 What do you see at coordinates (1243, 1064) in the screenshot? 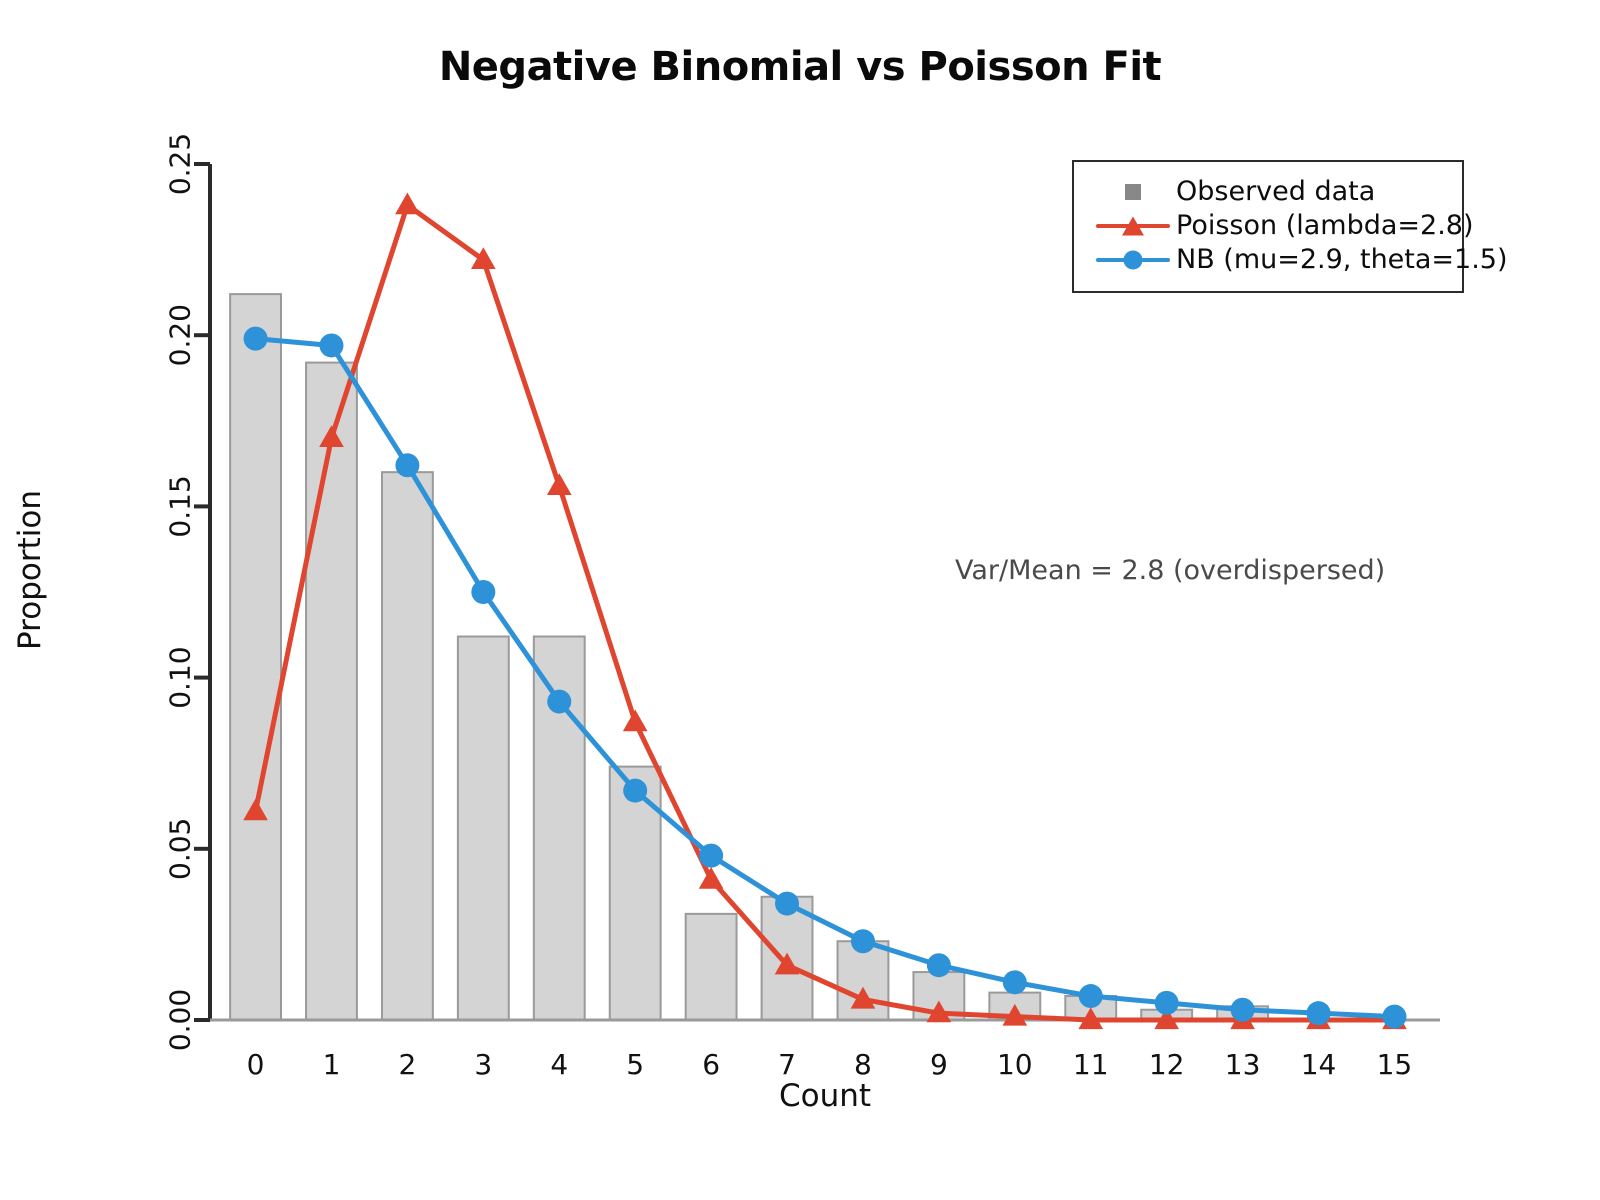
I see `x-tick-label-13: 13` at bounding box center [1243, 1064].